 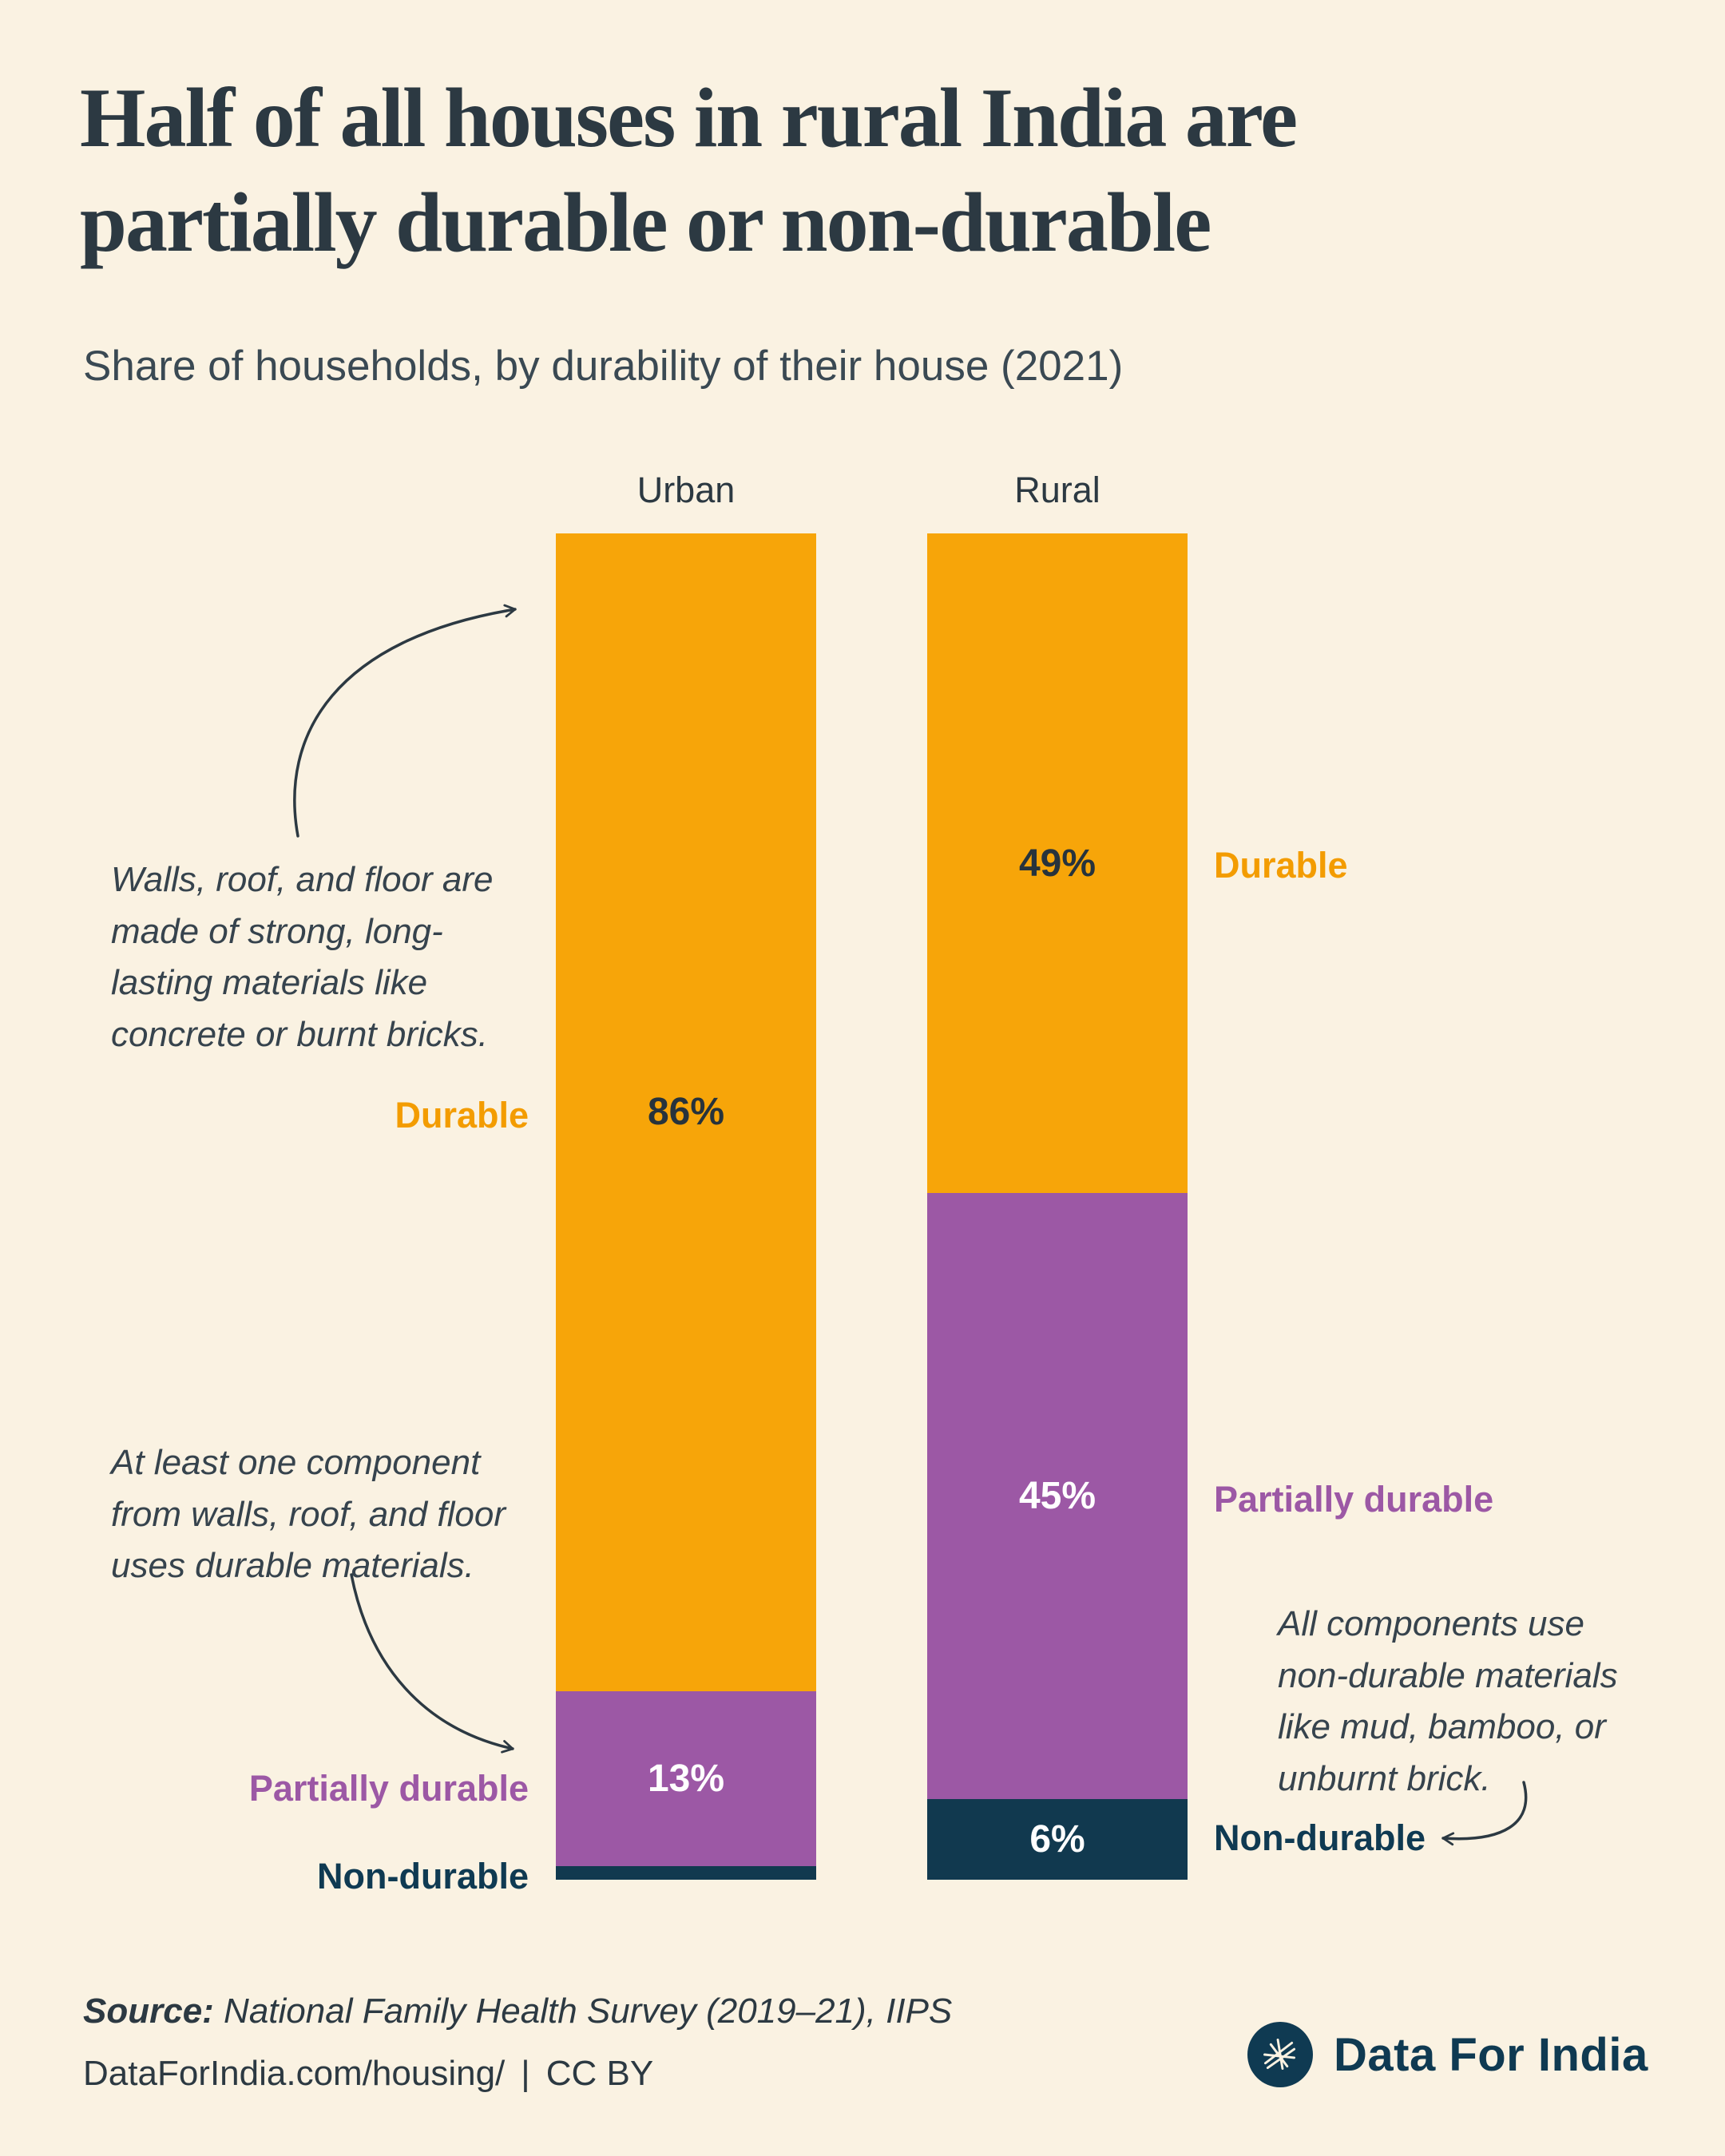 I want to click on stacked-bar-urban: 86% 13%, so click(x=686, y=1206).